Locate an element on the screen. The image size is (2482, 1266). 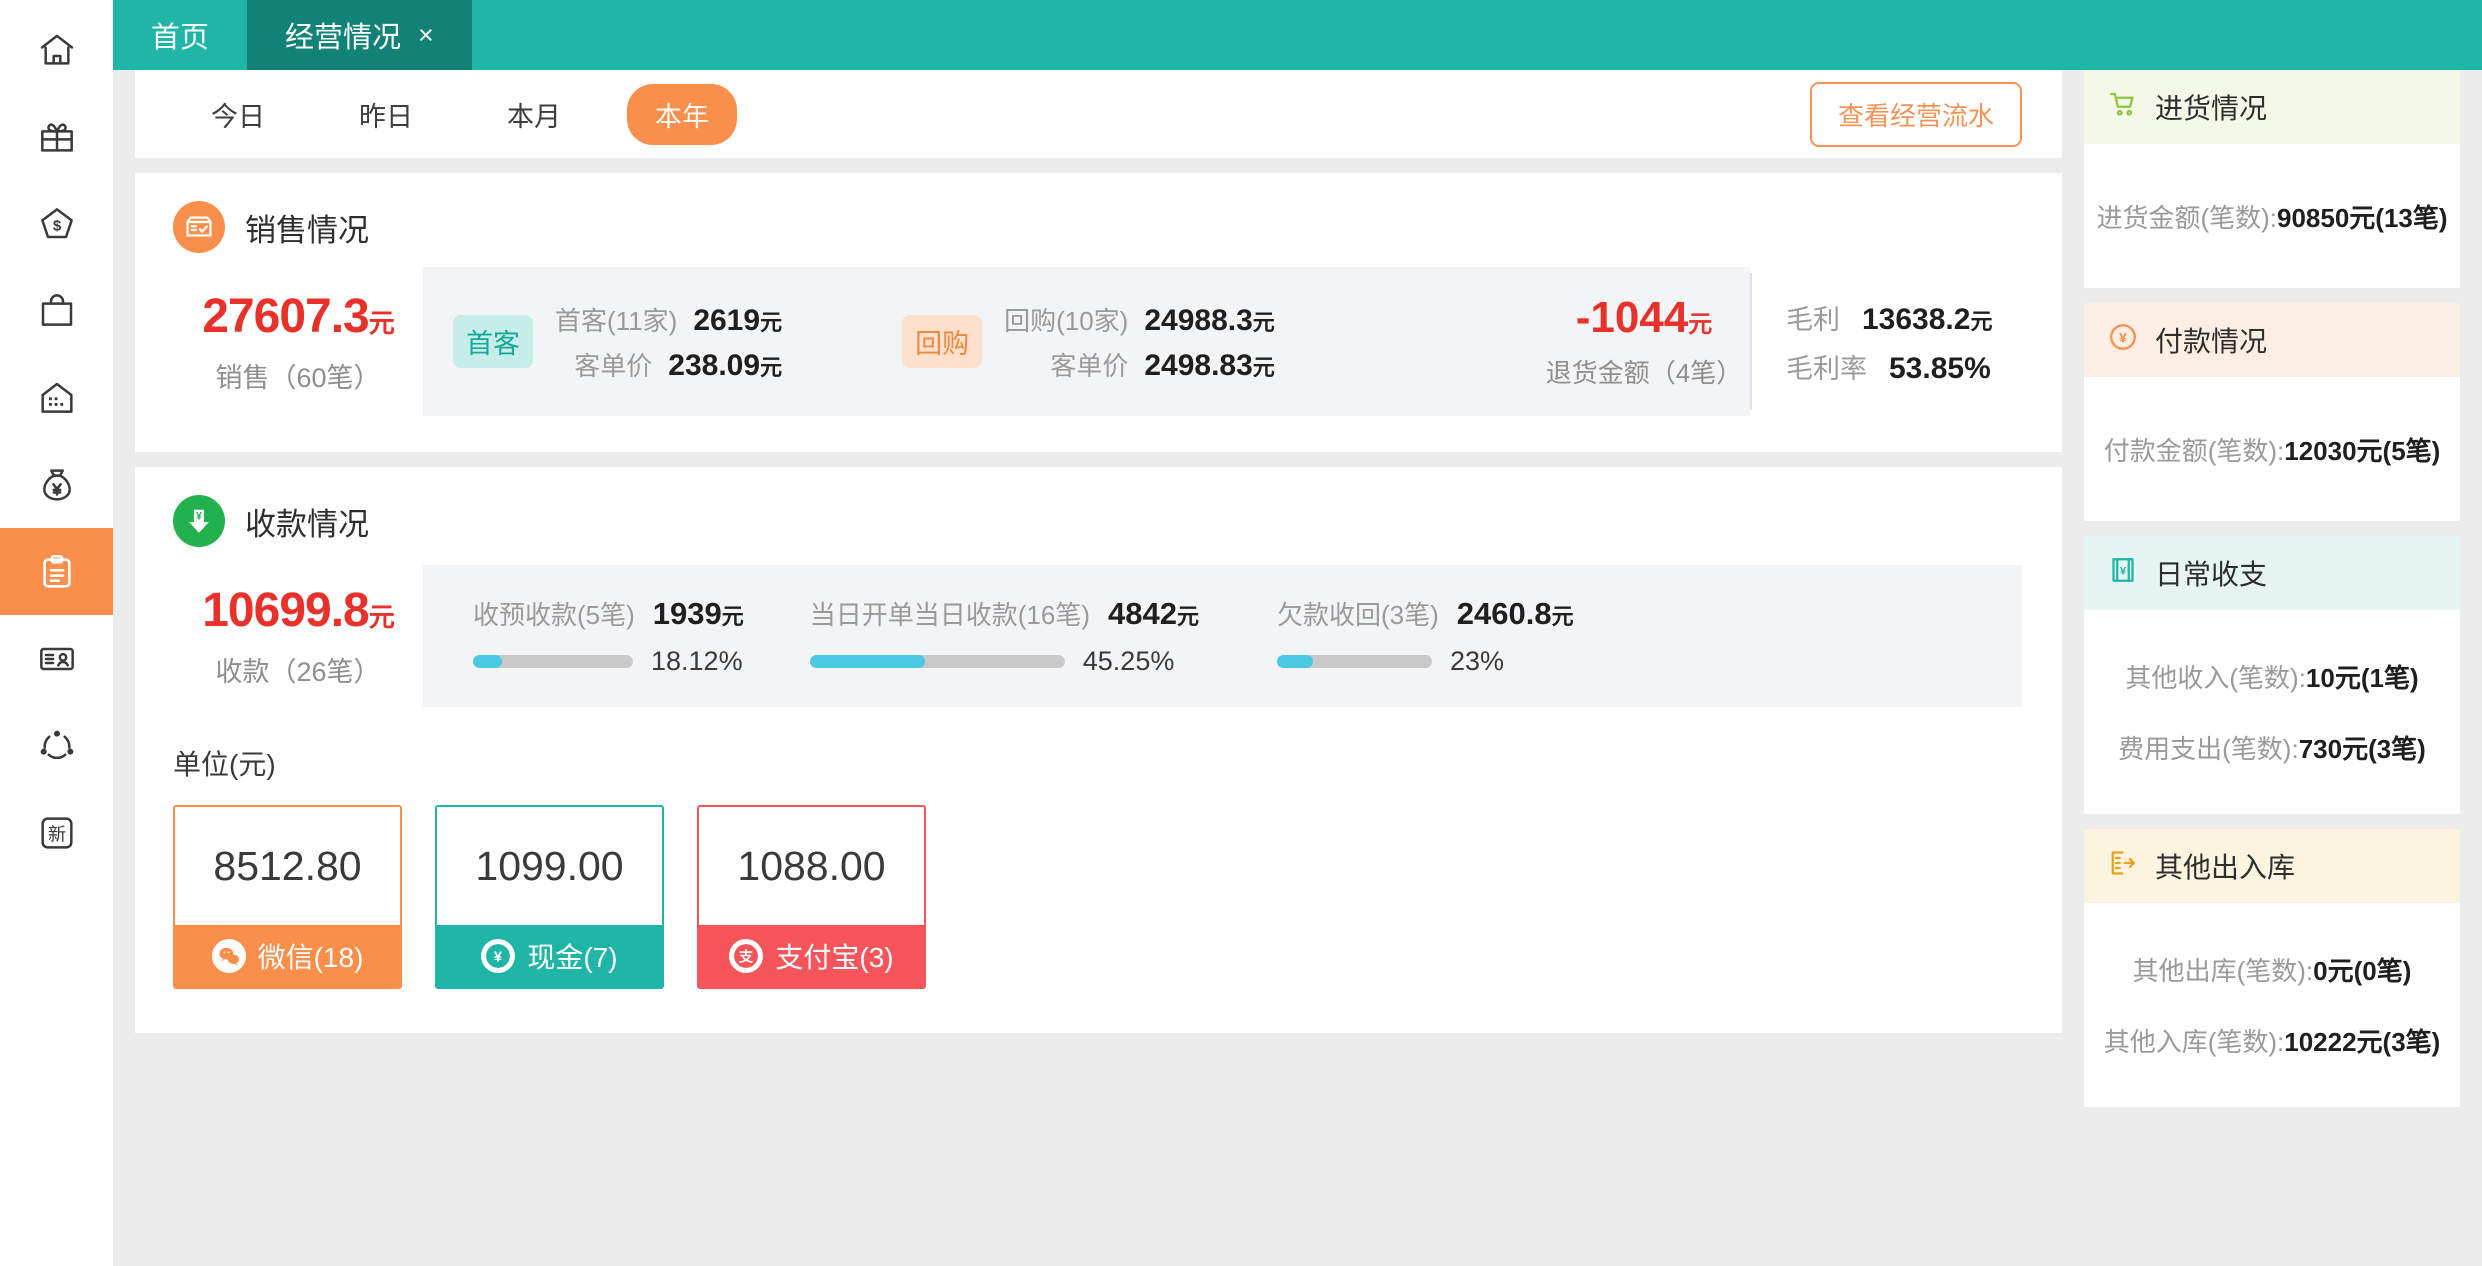
daily-ledger-icon: ¥ is located at coordinates (2123, 573).